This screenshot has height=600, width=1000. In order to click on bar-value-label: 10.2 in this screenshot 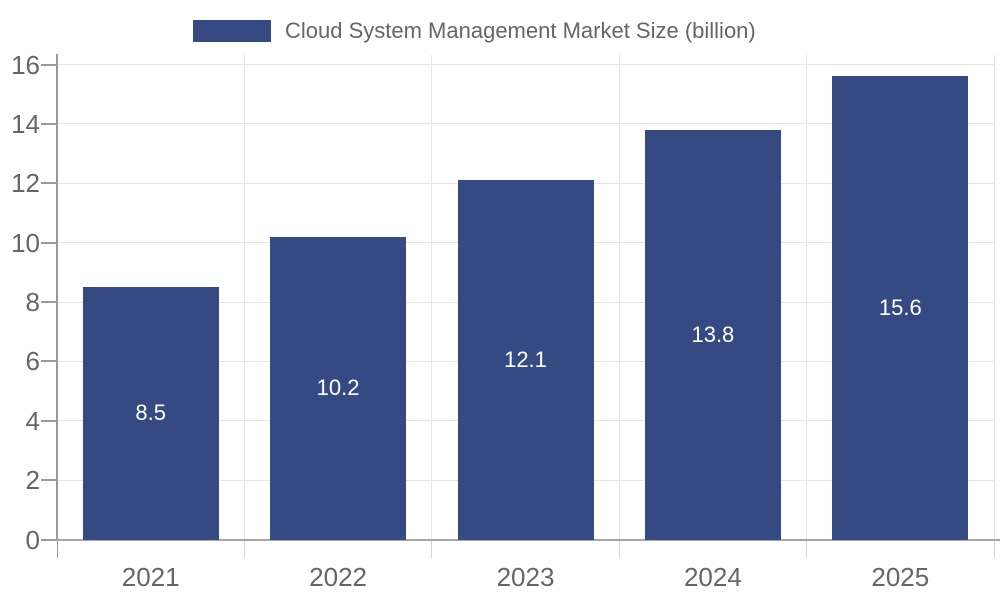, I will do `click(338, 388)`.